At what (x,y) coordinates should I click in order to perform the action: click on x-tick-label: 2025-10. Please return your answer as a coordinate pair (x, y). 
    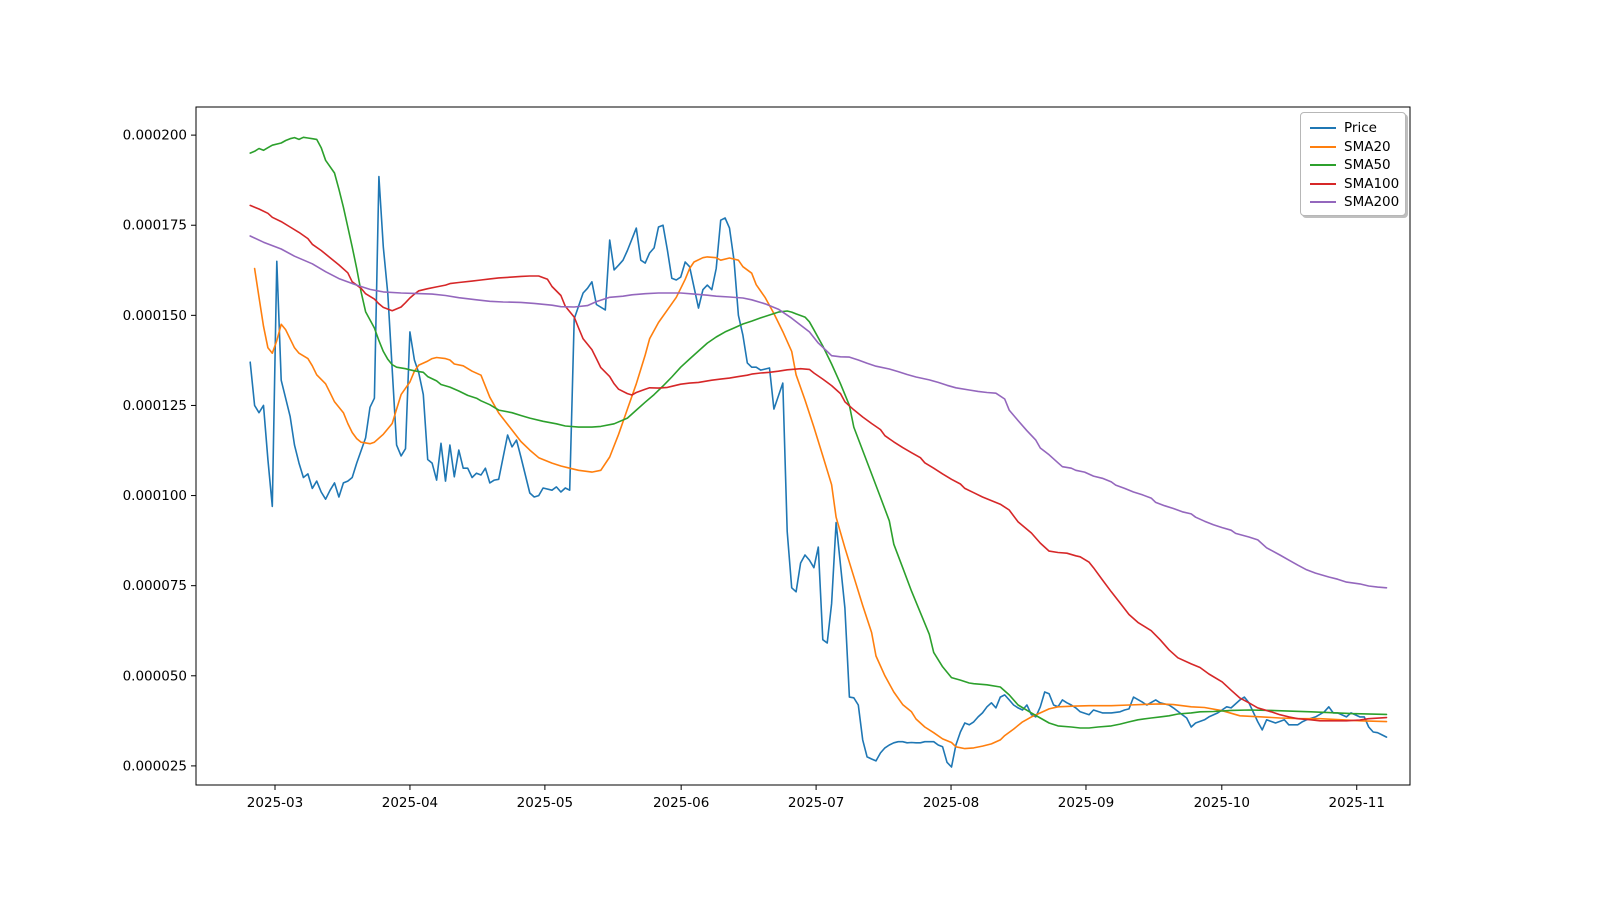
    Looking at the image, I should click on (1222, 803).